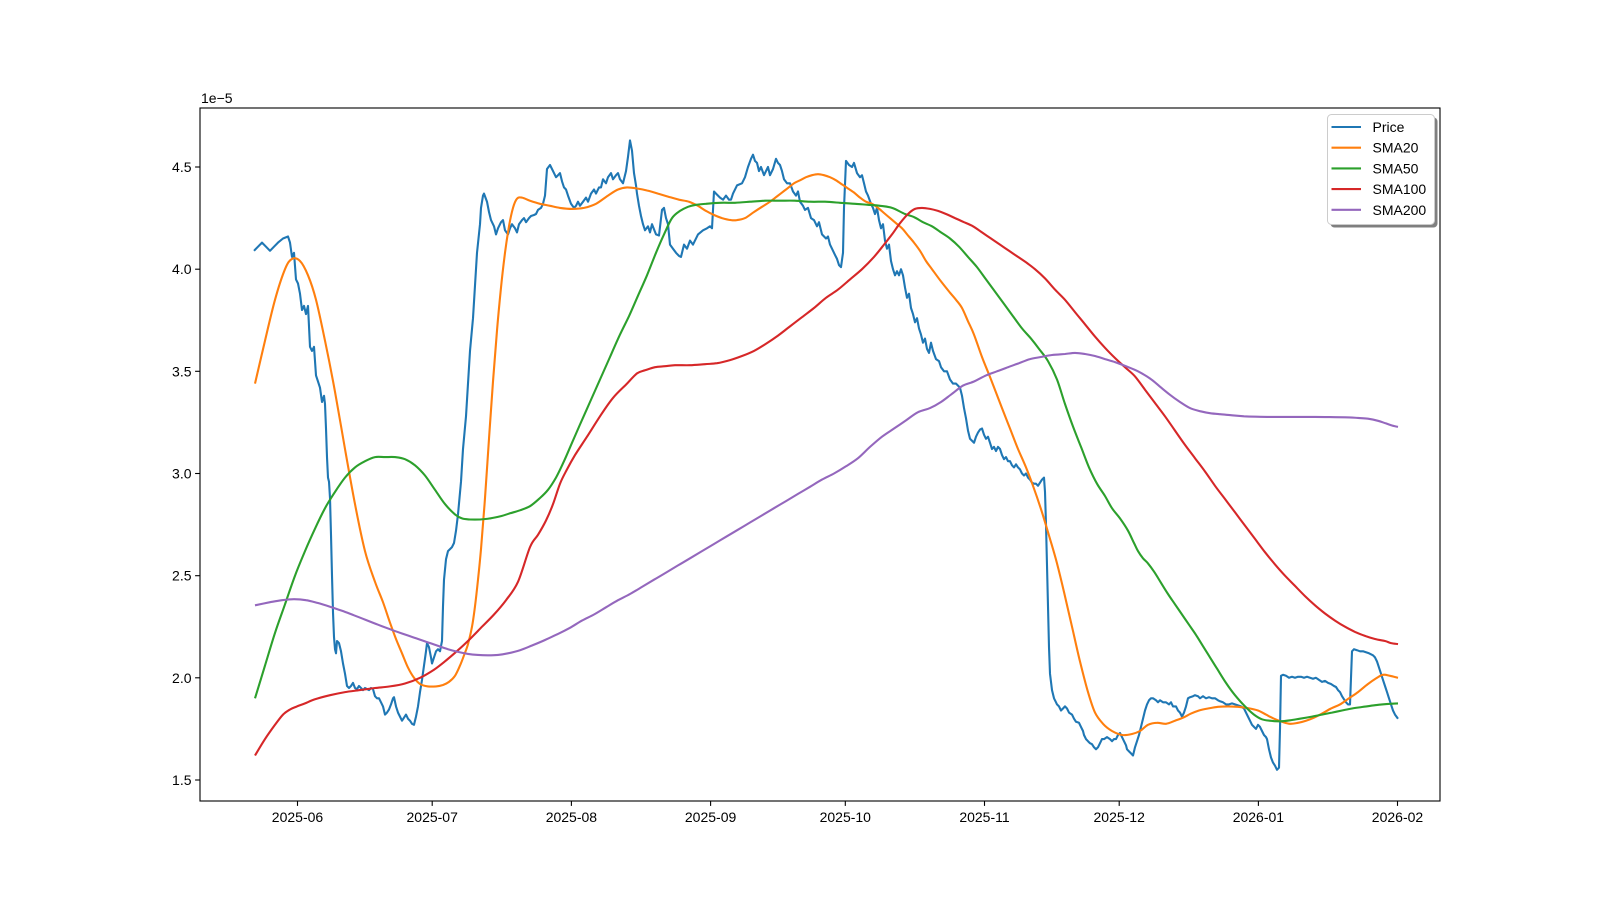  What do you see at coordinates (182, 780) in the screenshot?
I see `svg-text: 1.5` at bounding box center [182, 780].